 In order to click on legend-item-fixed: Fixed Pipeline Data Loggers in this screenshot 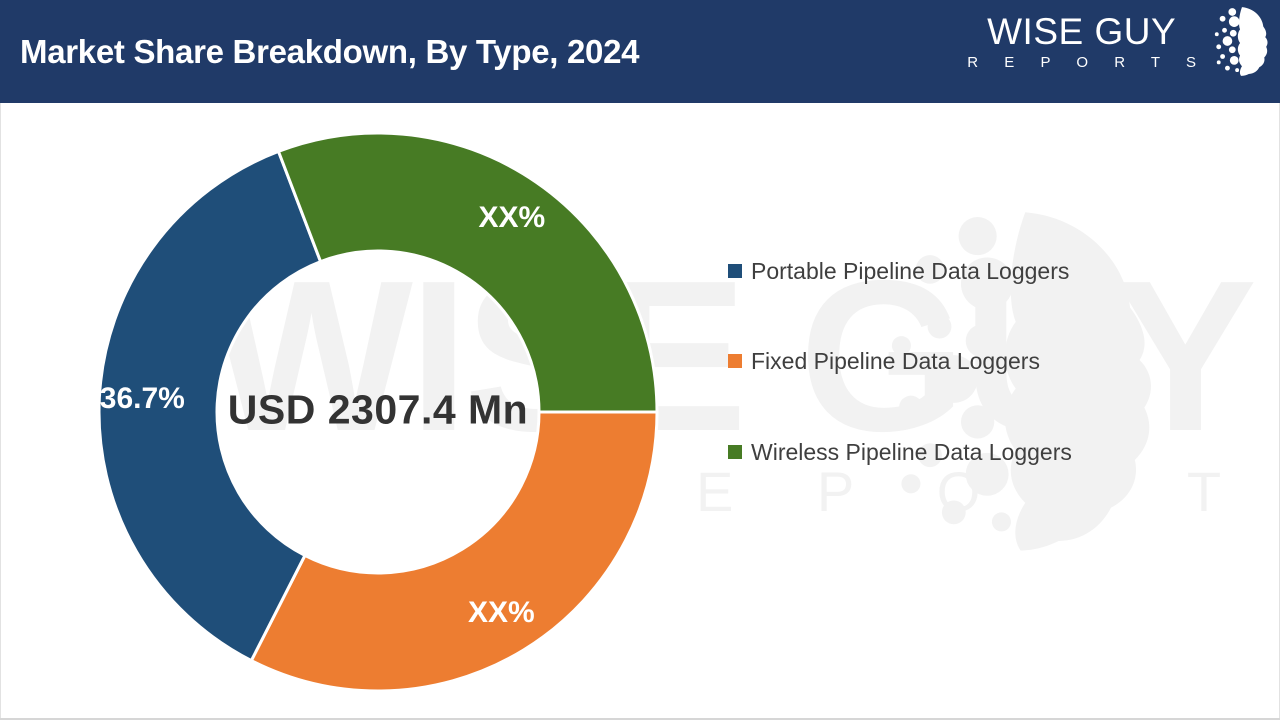, I will do `click(884, 361)`.